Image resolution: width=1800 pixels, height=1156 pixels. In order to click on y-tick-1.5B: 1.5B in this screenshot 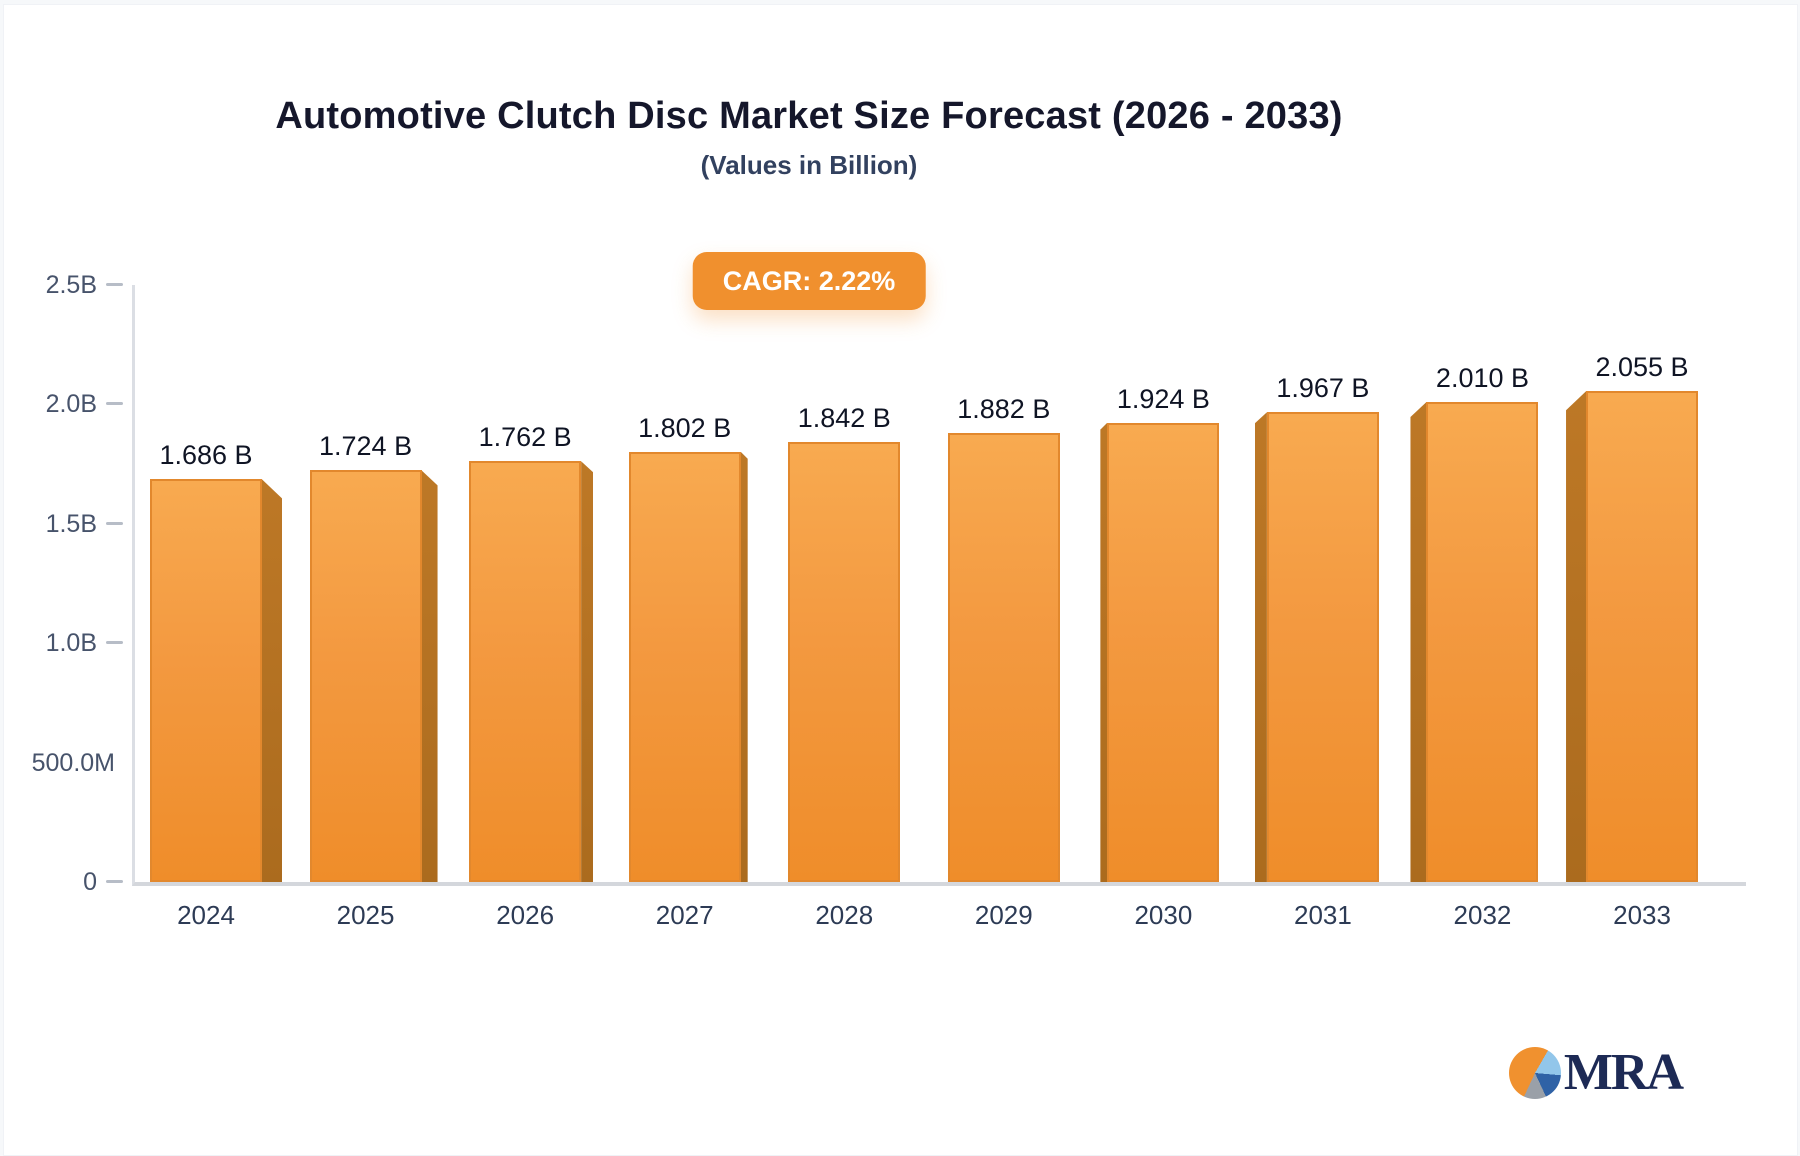, I will do `click(69, 524)`.